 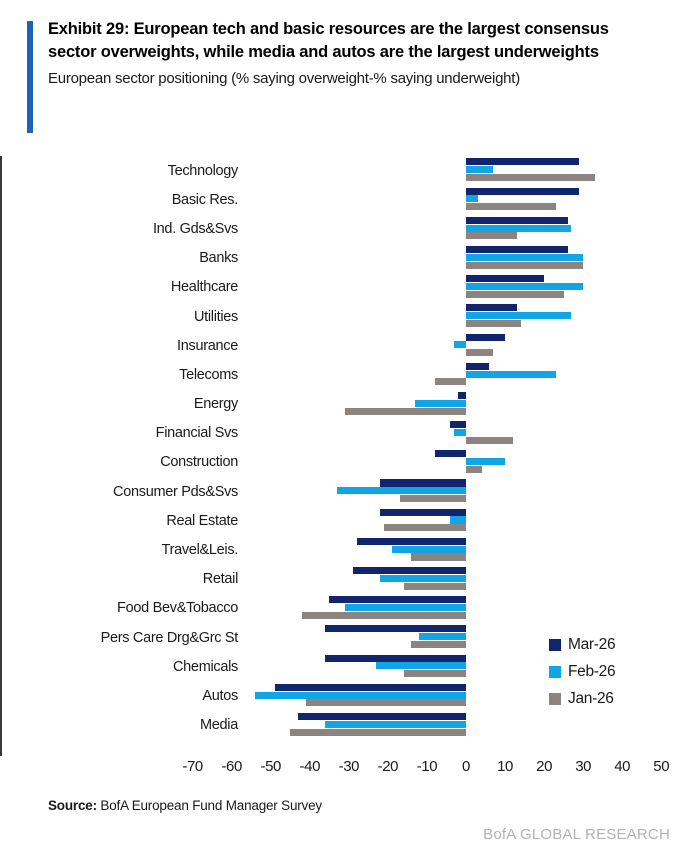 I want to click on legend-label: Mar-26, so click(x=592, y=644).